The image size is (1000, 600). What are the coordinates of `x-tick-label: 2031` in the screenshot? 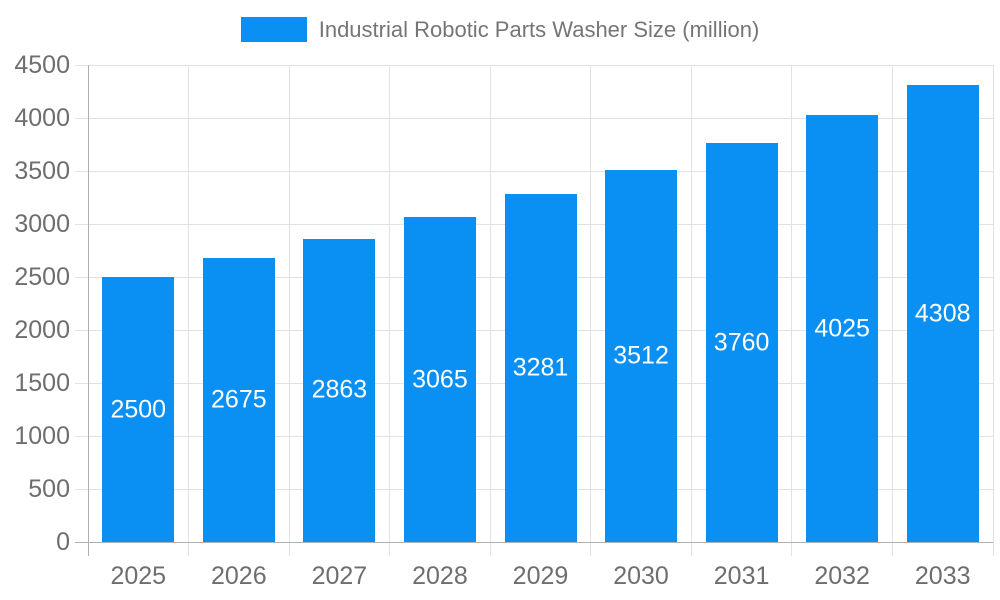 It's located at (741, 576).